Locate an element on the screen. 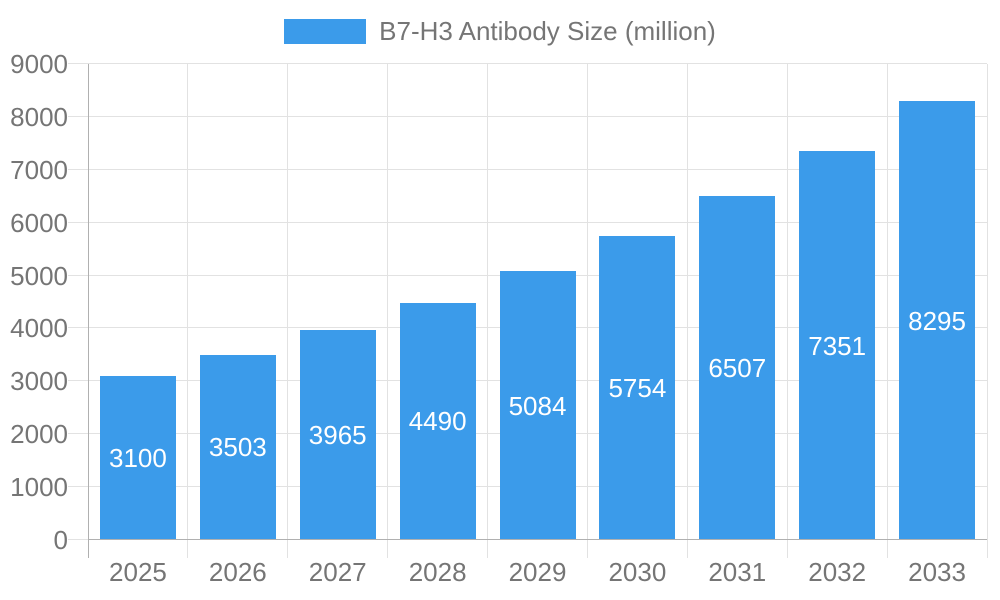 This screenshot has width=1000, height=600. bar-value-label: 4490 is located at coordinates (437, 421).